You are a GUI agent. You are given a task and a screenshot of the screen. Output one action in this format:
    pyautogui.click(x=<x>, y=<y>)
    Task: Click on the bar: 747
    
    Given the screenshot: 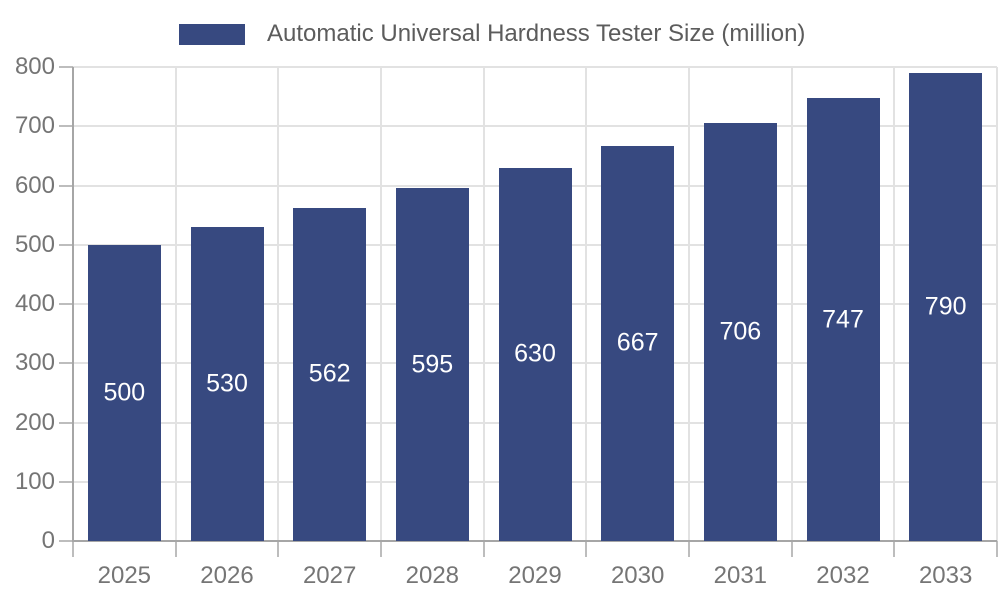 What is the action you would take?
    pyautogui.click(x=843, y=319)
    